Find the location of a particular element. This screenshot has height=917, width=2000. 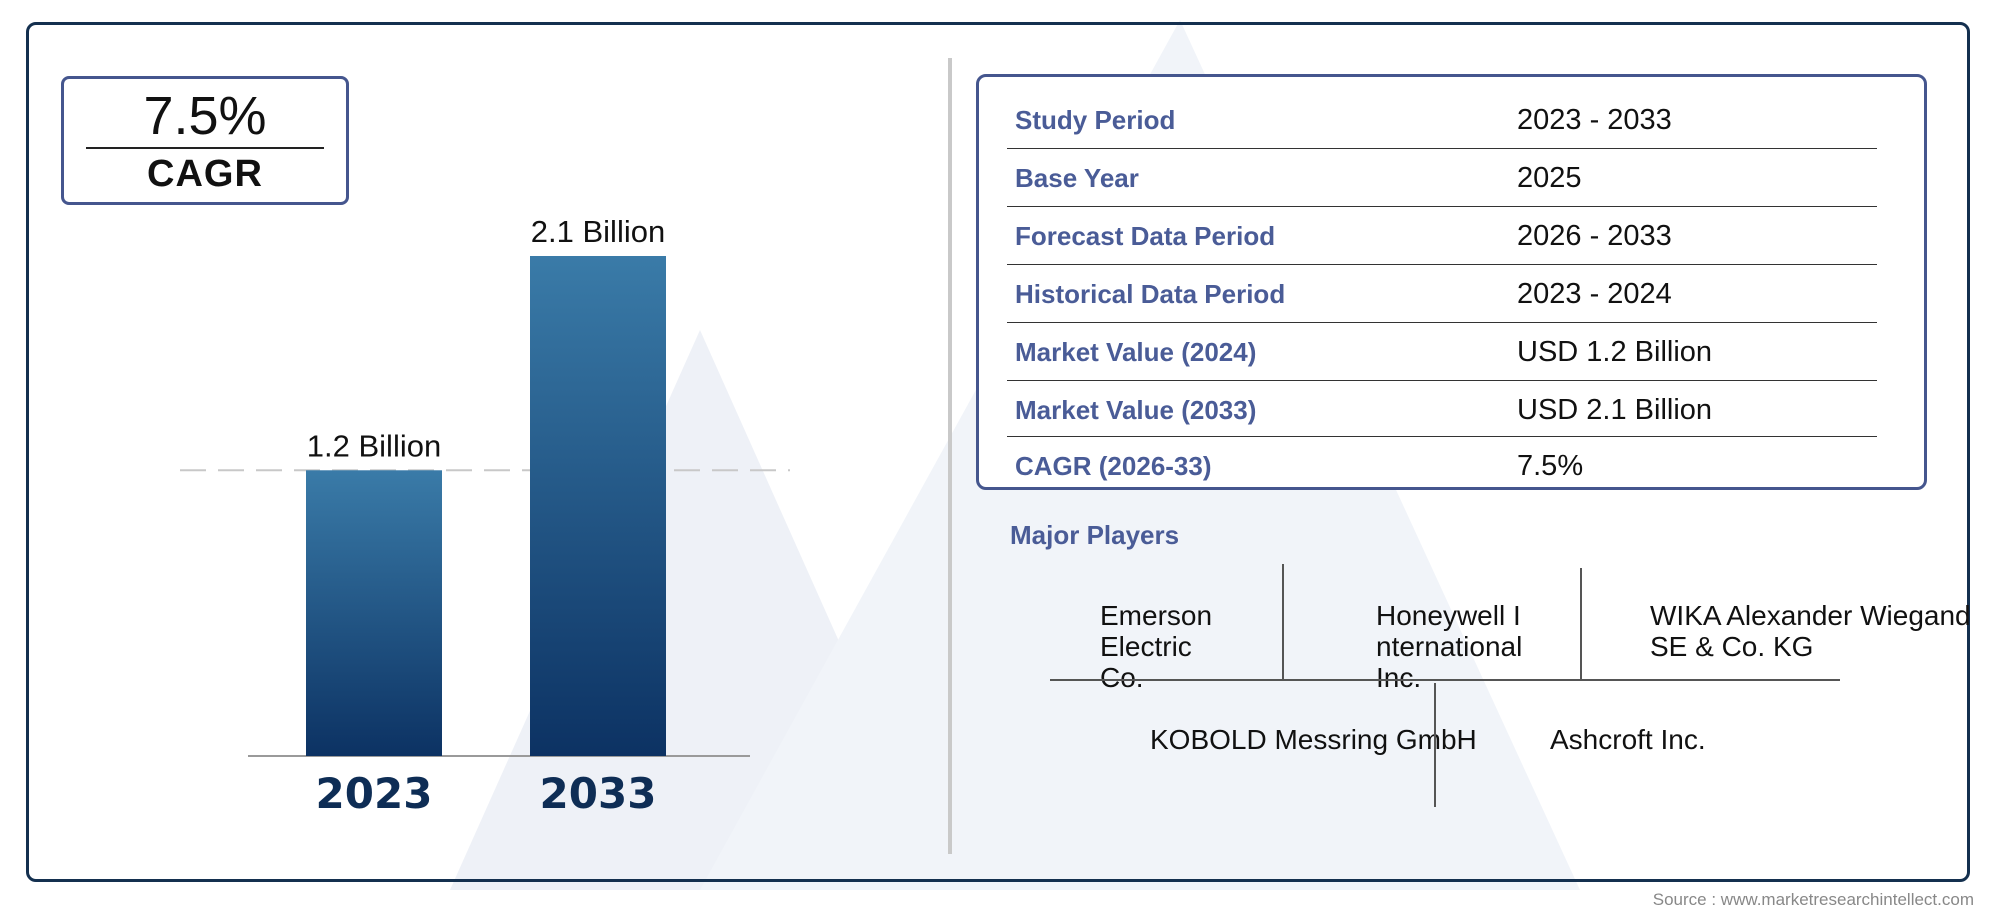

x-tick-label: 2023 is located at coordinates (374, 793).